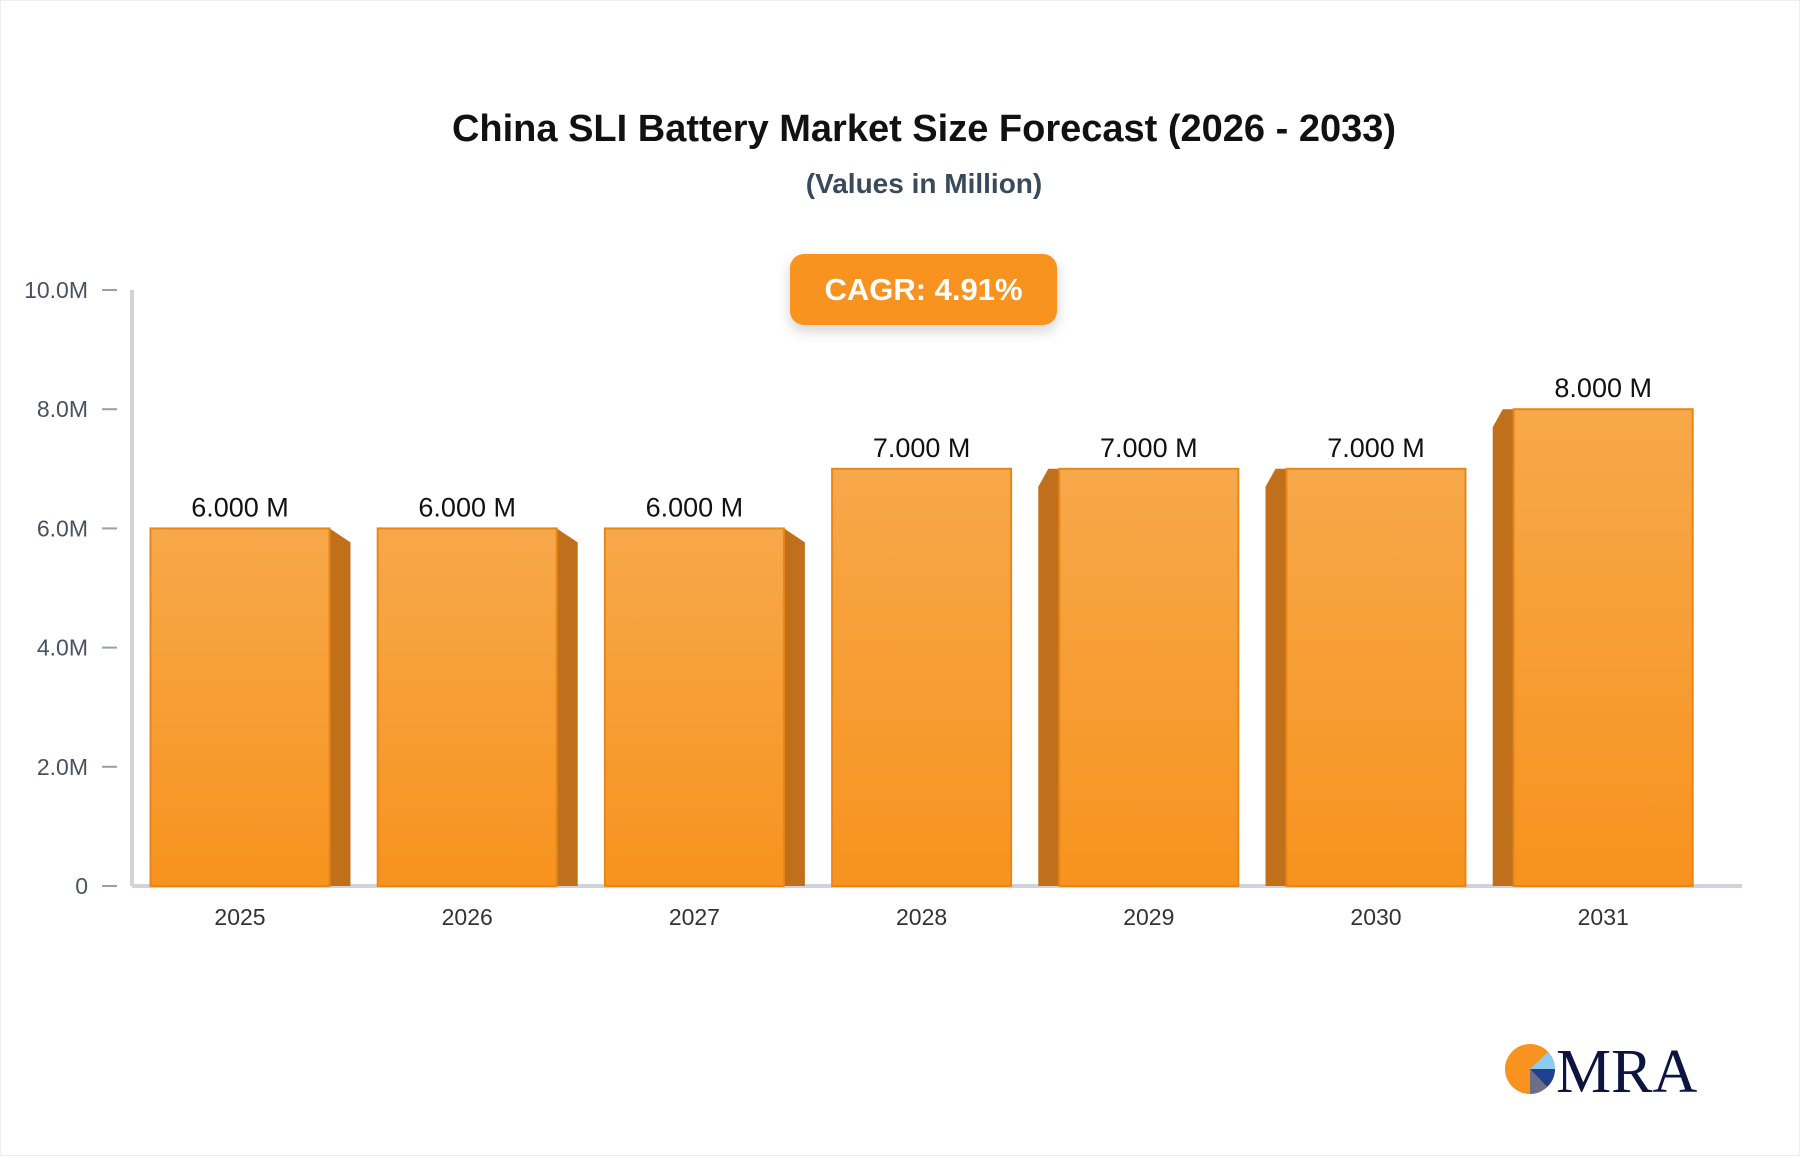 The image size is (1800, 1156). What do you see at coordinates (924, 183) in the screenshot?
I see `chart-subtitle: (Values in Million)` at bounding box center [924, 183].